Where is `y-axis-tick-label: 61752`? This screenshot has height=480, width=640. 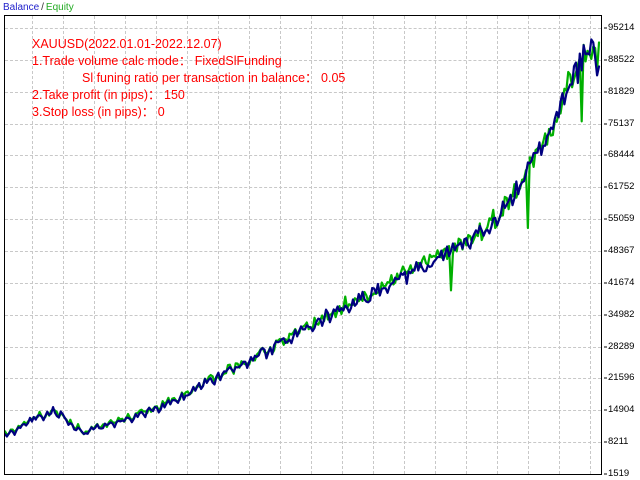
y-axis-tick-label: 61752 is located at coordinates (621, 187).